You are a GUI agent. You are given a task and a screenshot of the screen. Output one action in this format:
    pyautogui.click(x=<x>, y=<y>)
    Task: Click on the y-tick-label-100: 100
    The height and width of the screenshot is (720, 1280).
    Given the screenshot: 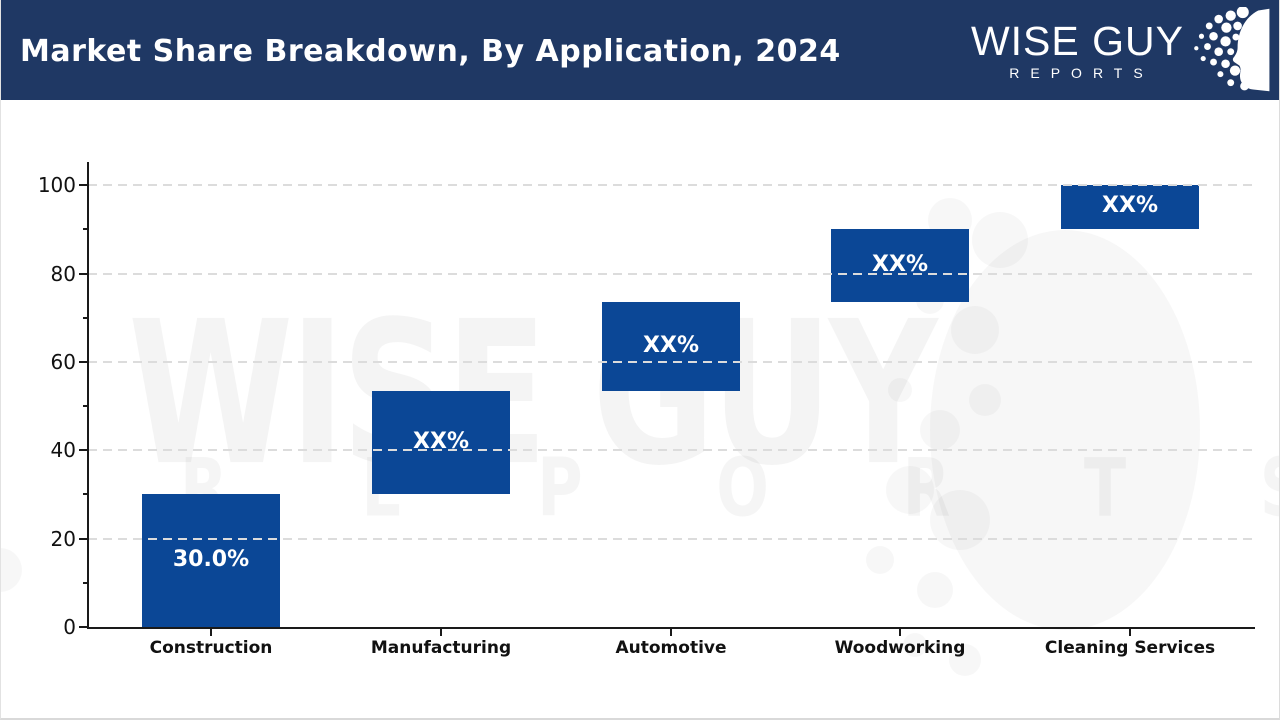 What is the action you would take?
    pyautogui.click(x=56, y=185)
    